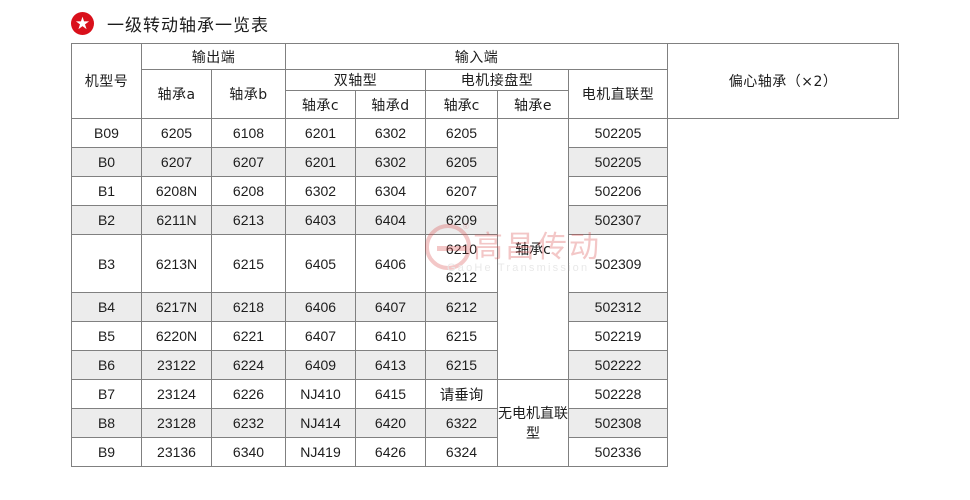 The height and width of the screenshot is (500, 970). What do you see at coordinates (618, 336) in the screenshot?
I see `cell-eccentric-bearing: 502219` at bounding box center [618, 336].